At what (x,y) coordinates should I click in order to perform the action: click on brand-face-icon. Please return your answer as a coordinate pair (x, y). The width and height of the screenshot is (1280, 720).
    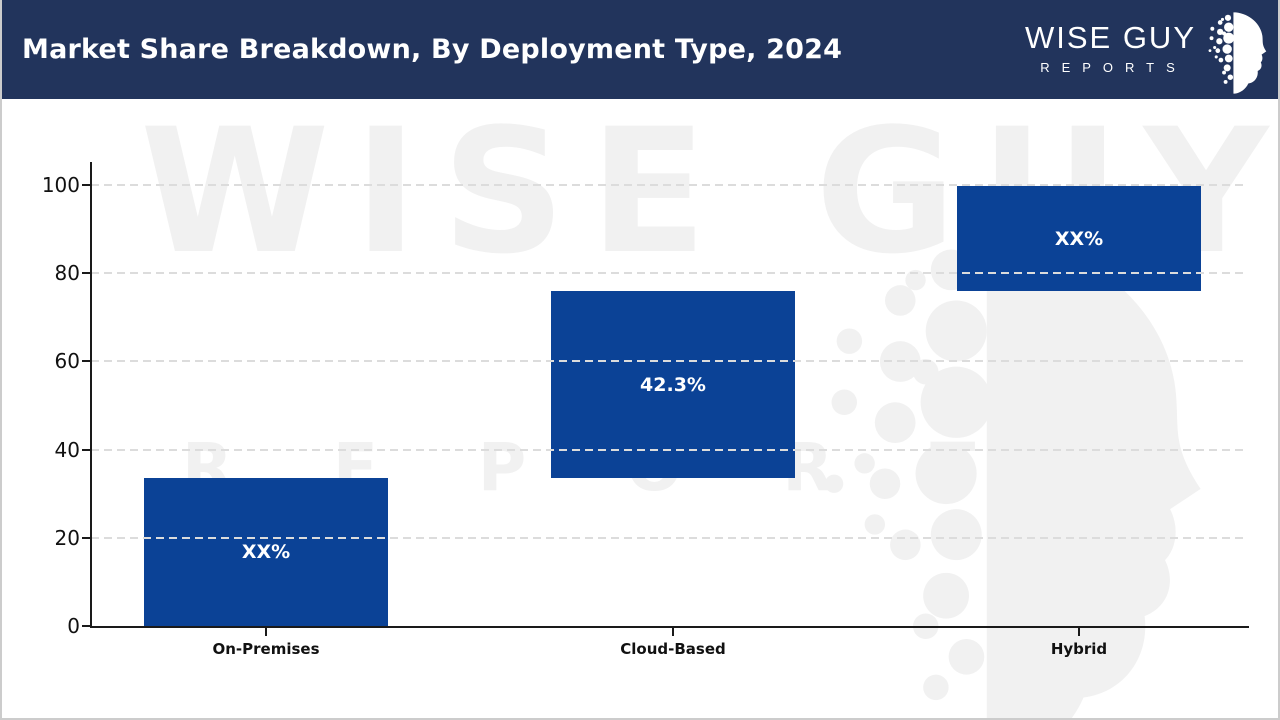
    Looking at the image, I should click on (1237, 53).